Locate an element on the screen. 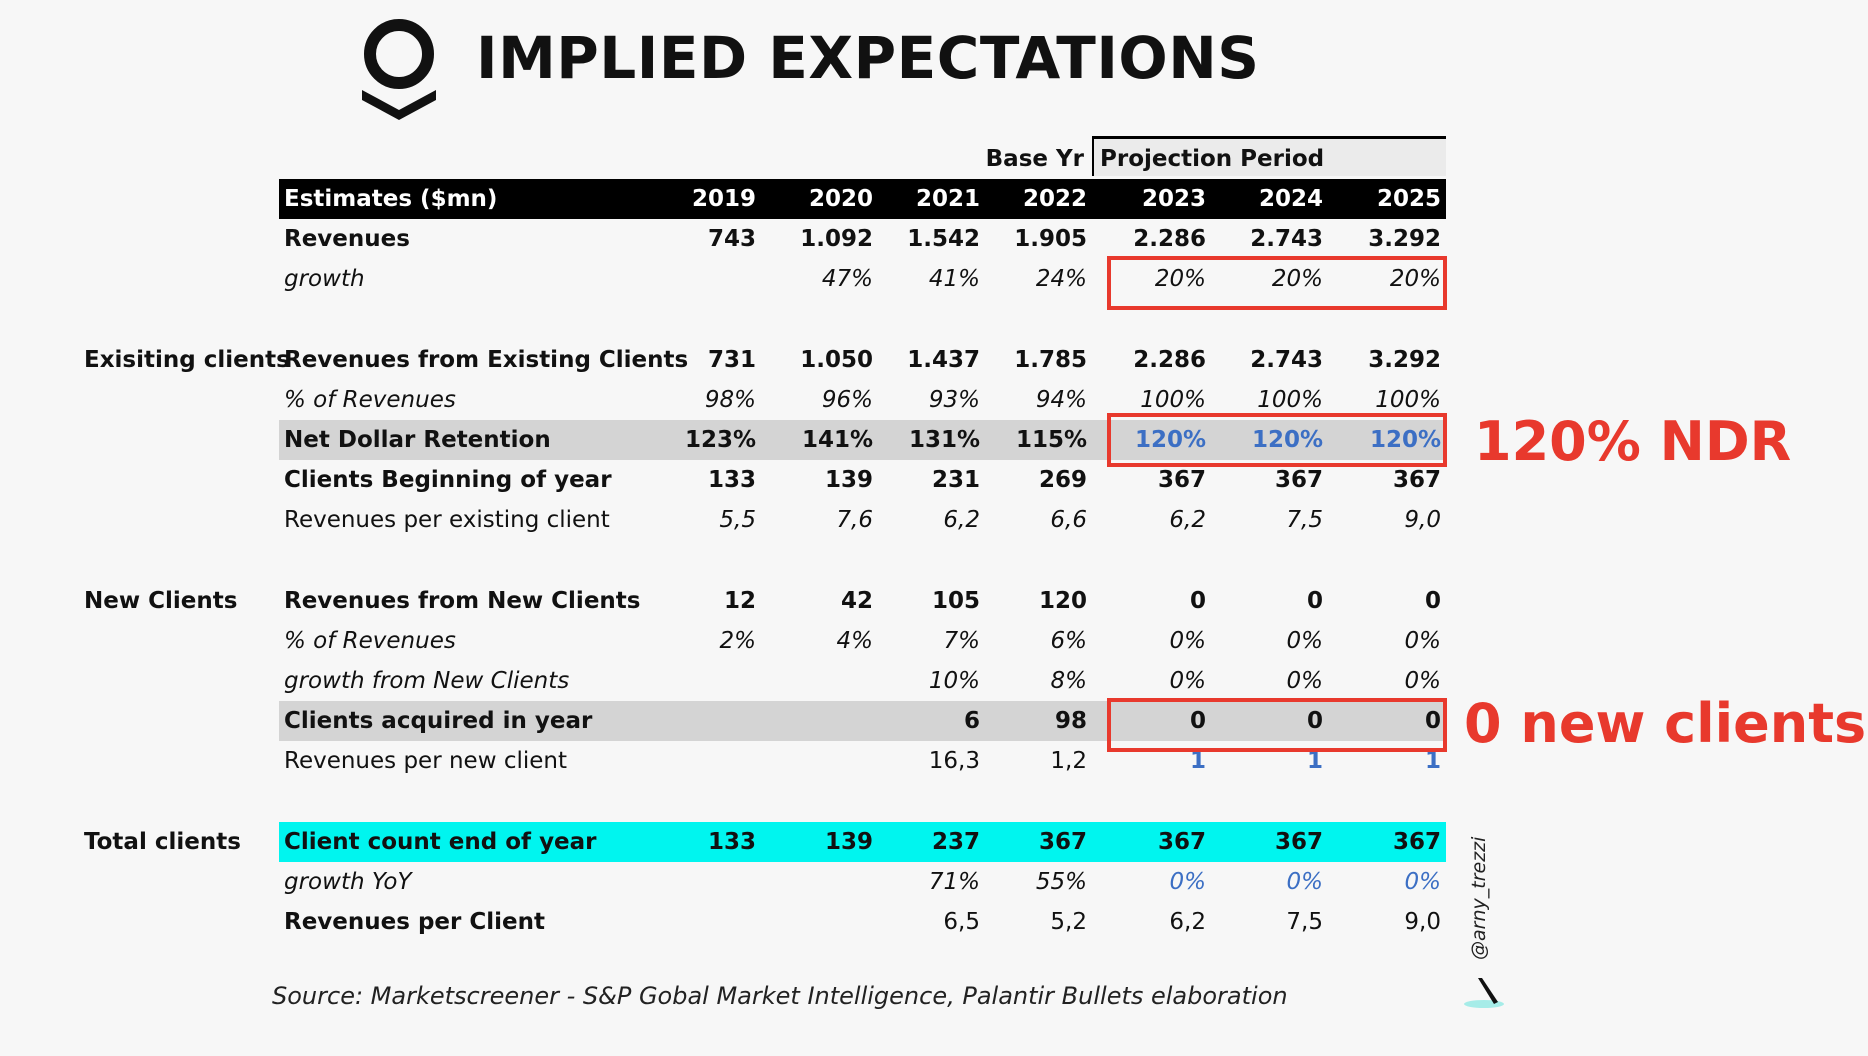  rev-per-client-value-2025: 9,0 is located at coordinates (1422, 922).